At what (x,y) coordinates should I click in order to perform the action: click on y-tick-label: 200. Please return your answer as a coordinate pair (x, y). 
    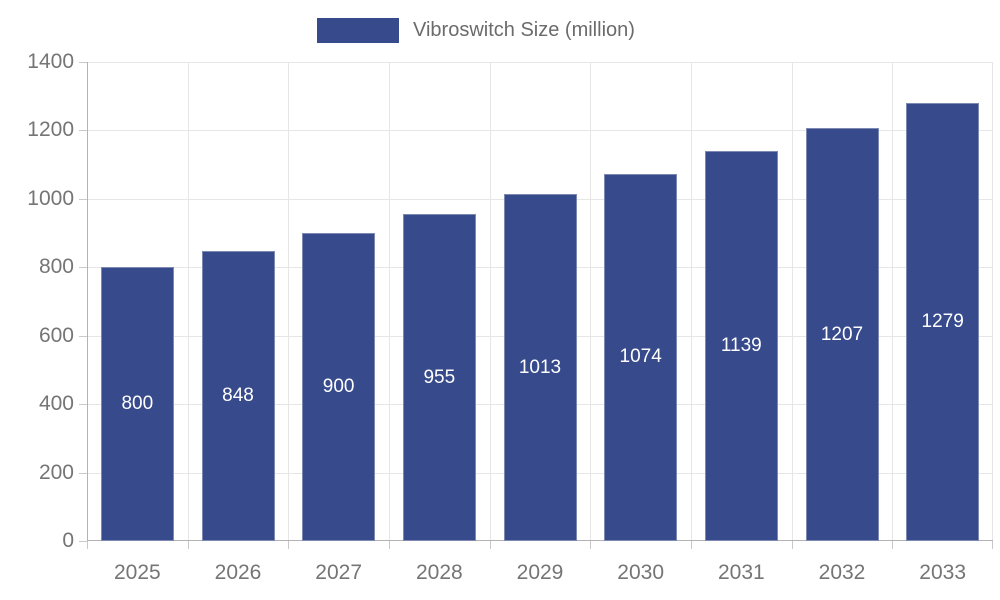
    Looking at the image, I should click on (56, 472).